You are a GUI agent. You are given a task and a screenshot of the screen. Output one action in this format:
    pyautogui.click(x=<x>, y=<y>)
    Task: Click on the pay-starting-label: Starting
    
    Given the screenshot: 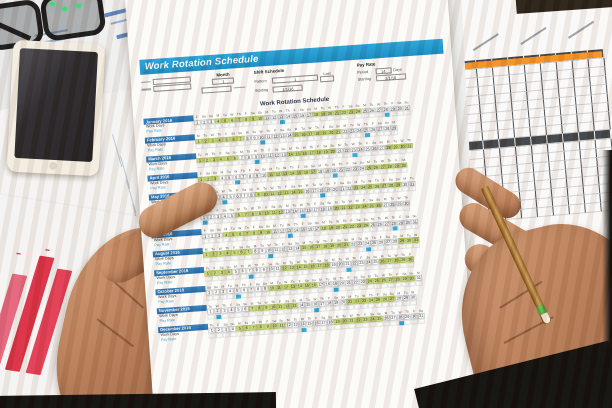 What is the action you would take?
    pyautogui.click(x=364, y=79)
    